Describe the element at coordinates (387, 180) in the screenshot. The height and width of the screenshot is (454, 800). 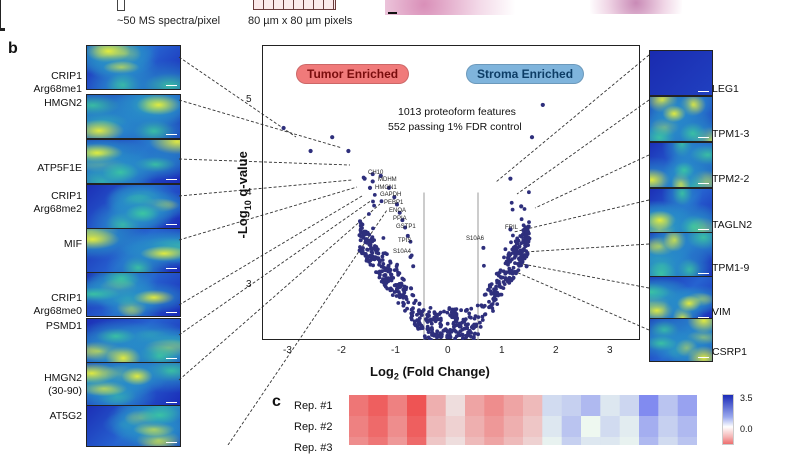
I see `annotation-label: MDHM` at that location.